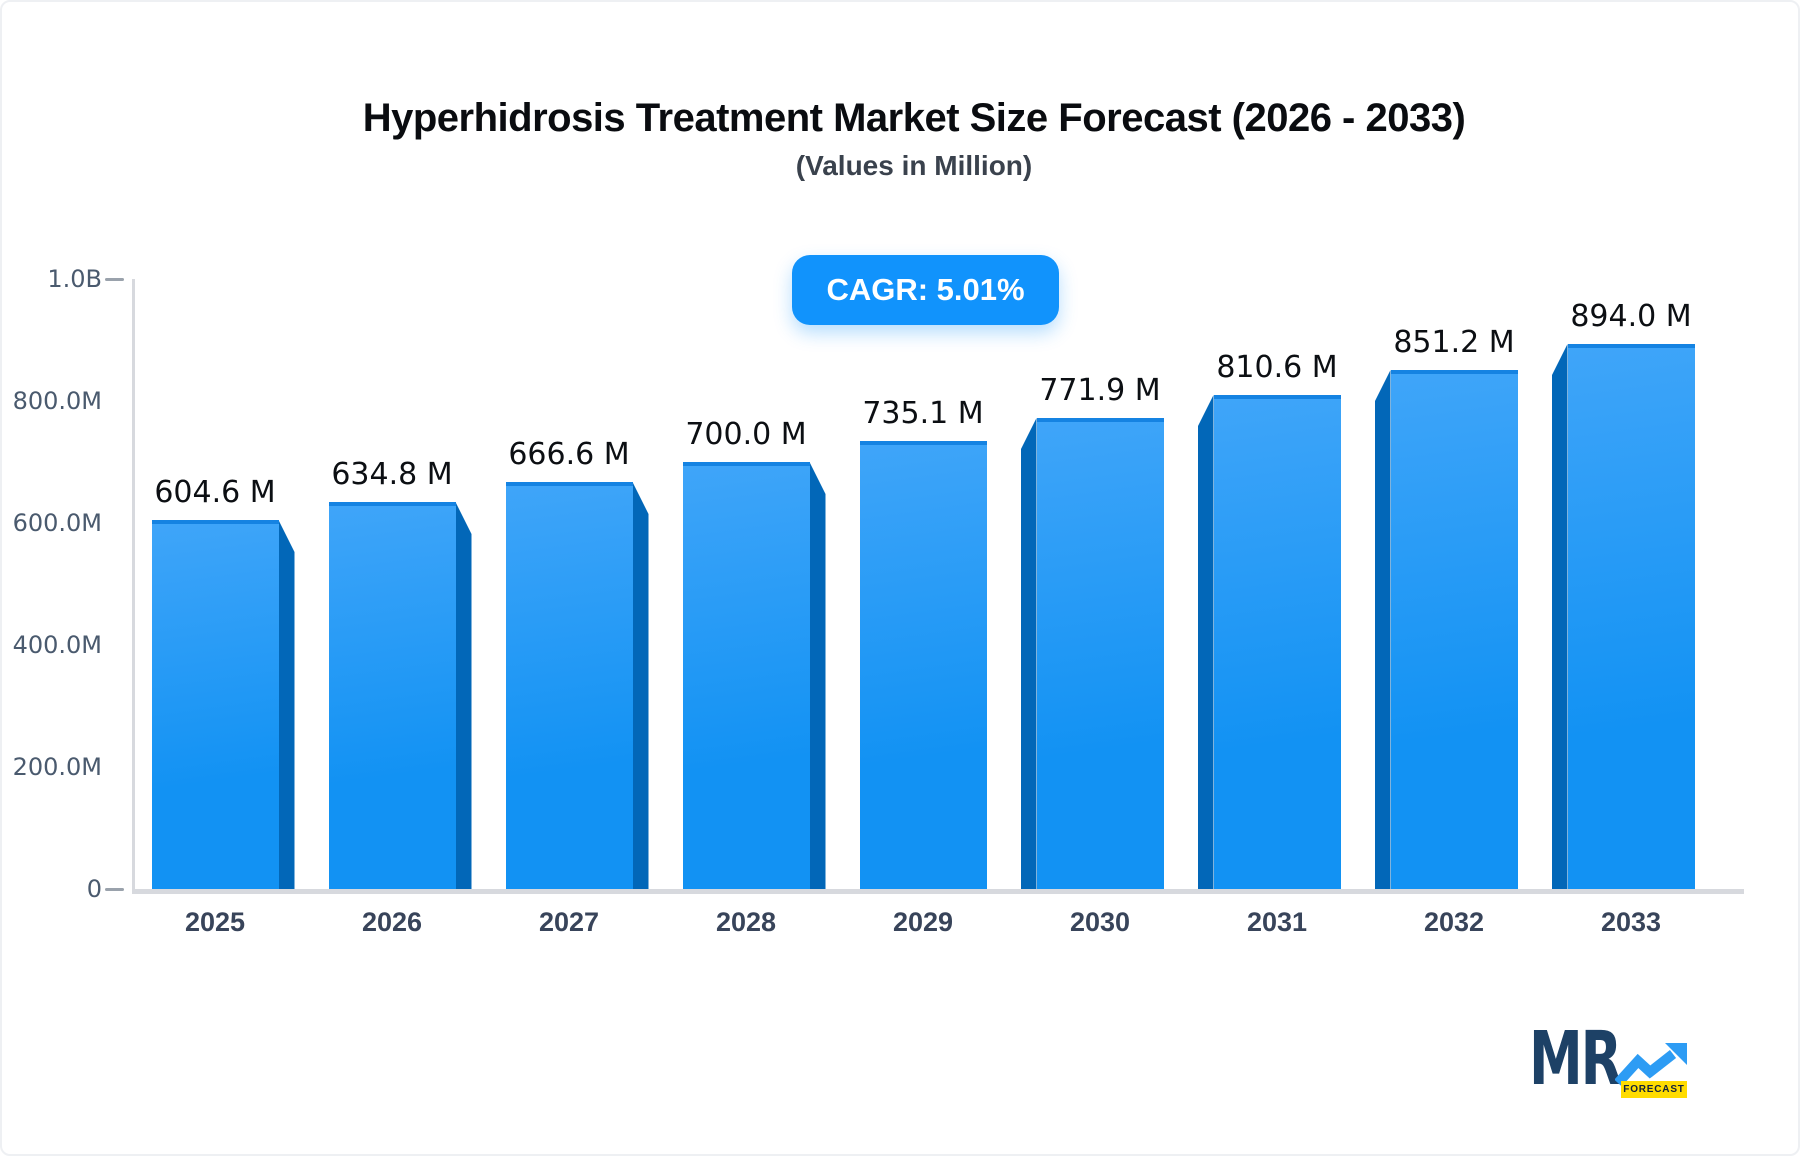 Image resolution: width=1800 pixels, height=1156 pixels. I want to click on bar-value-label: 735.1 M, so click(923, 413).